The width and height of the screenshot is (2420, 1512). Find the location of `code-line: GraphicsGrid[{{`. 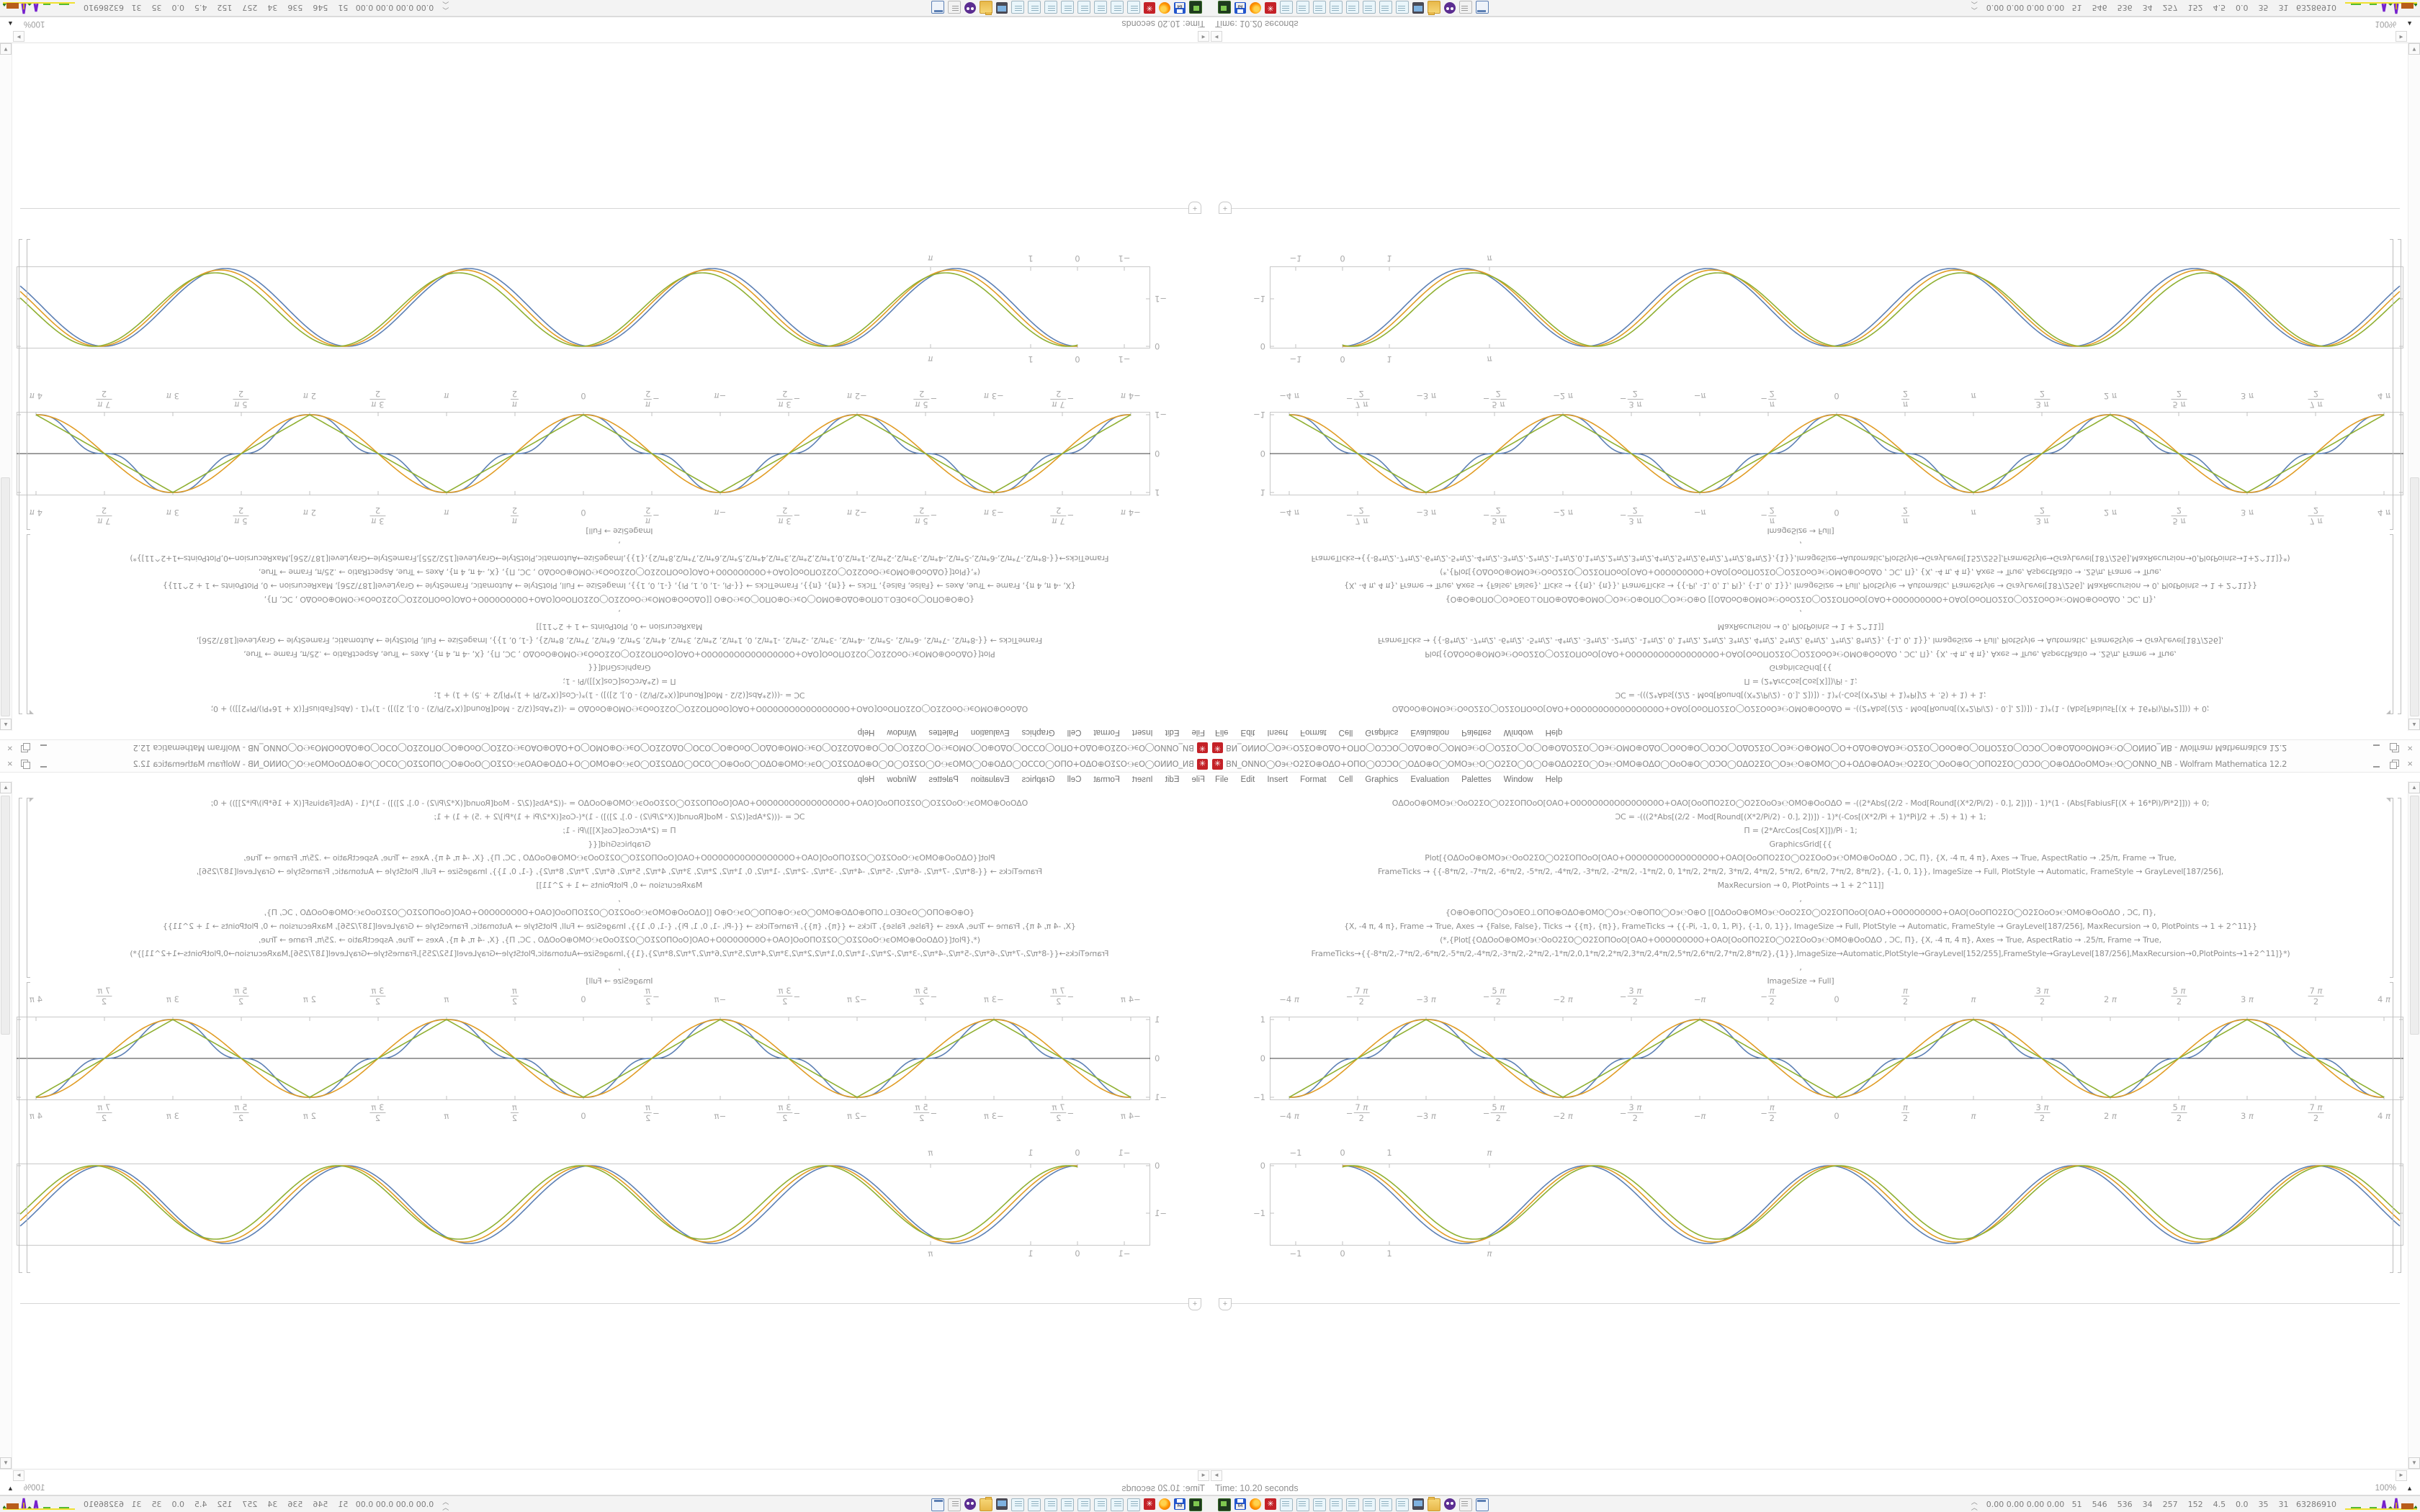

code-line: GraphicsGrid[{{ is located at coordinates (1801, 844).